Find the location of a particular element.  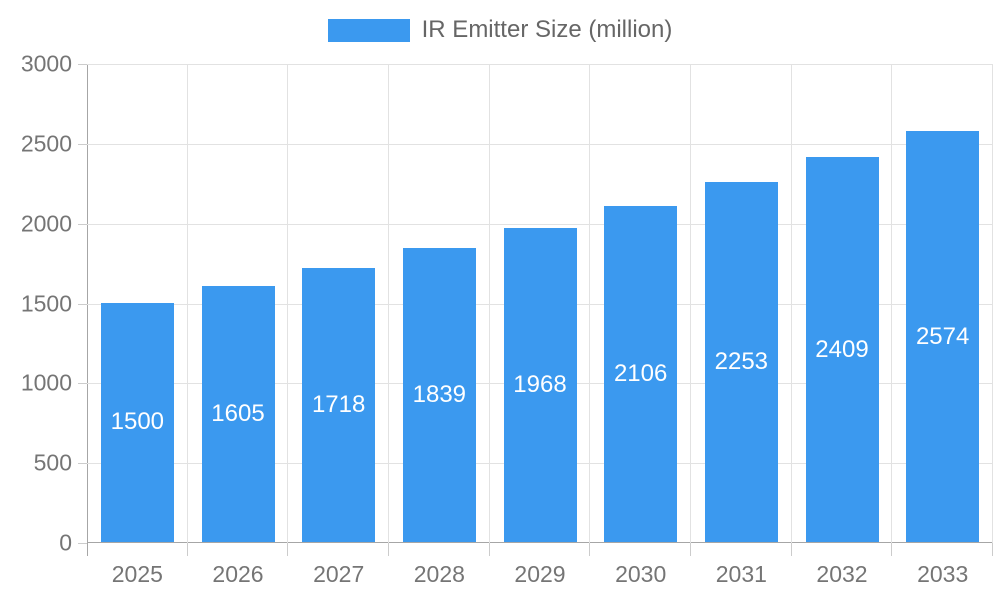

x-axis-label: 2033 is located at coordinates (943, 574).